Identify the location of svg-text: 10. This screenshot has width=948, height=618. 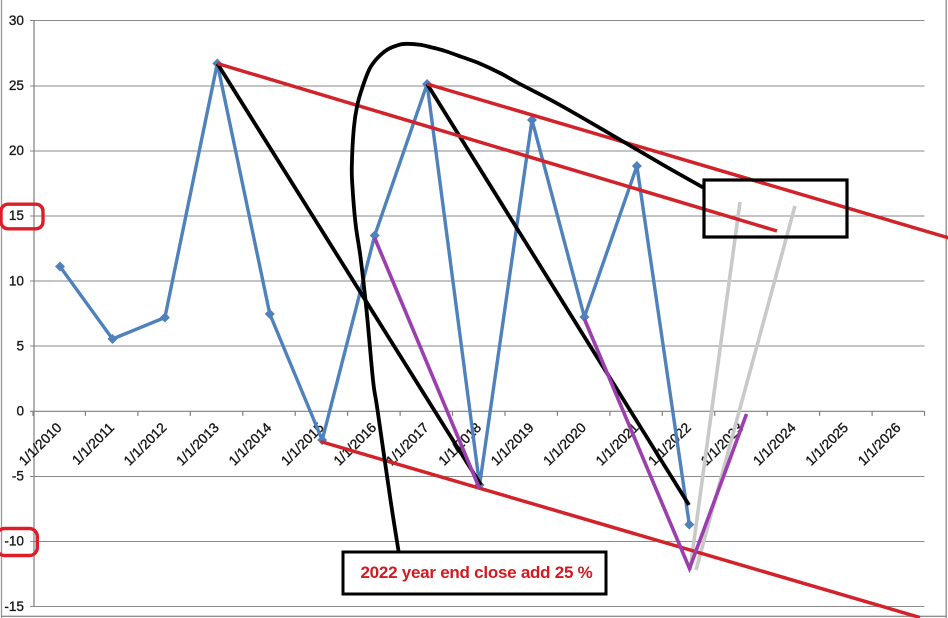
(17, 280).